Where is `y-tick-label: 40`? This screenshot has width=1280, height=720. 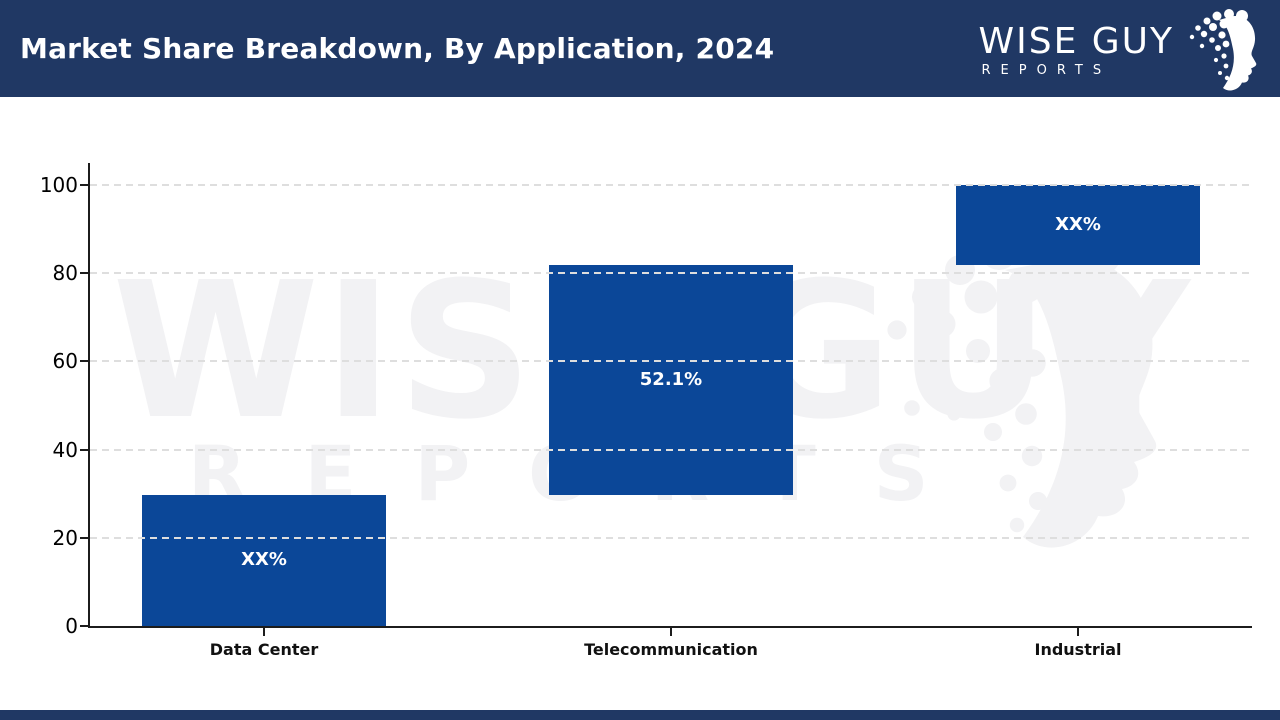 y-tick-label: 40 is located at coordinates (65, 449).